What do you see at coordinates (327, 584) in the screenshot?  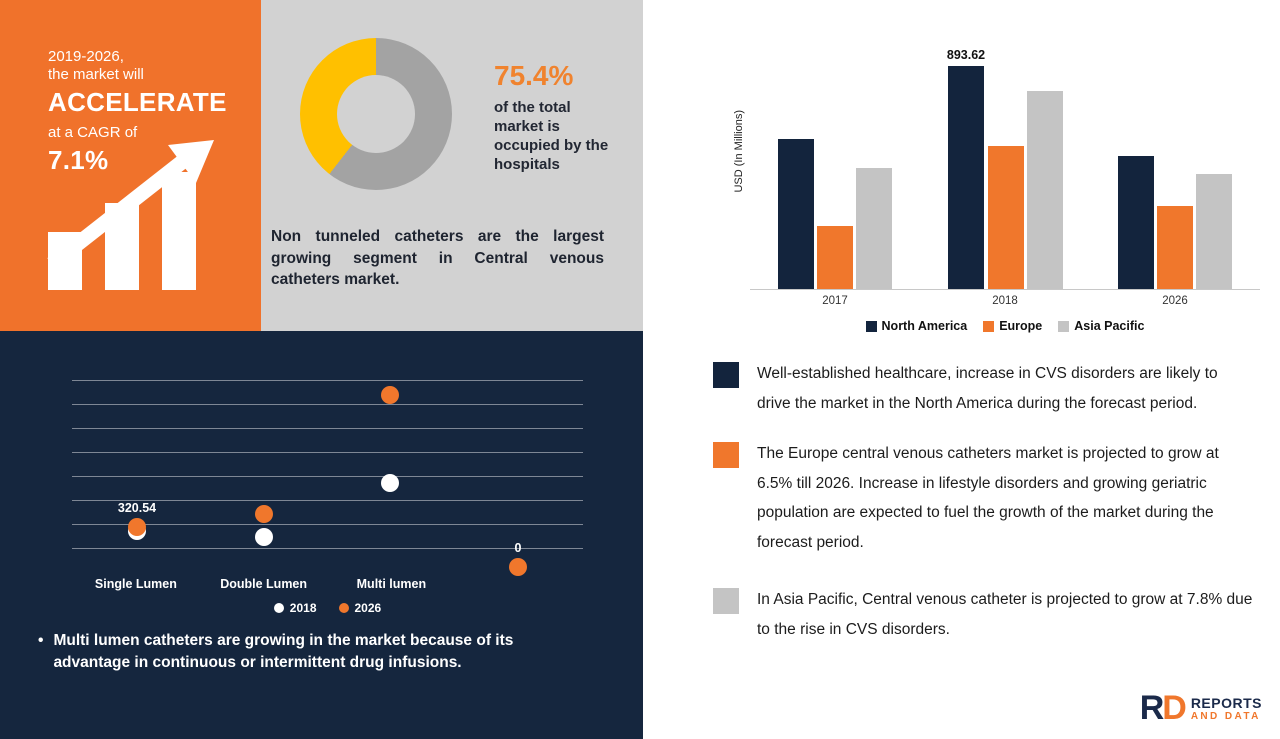 I see `lumen-category-labels: Single Lumen Double Lumen Multi lumen` at bounding box center [327, 584].